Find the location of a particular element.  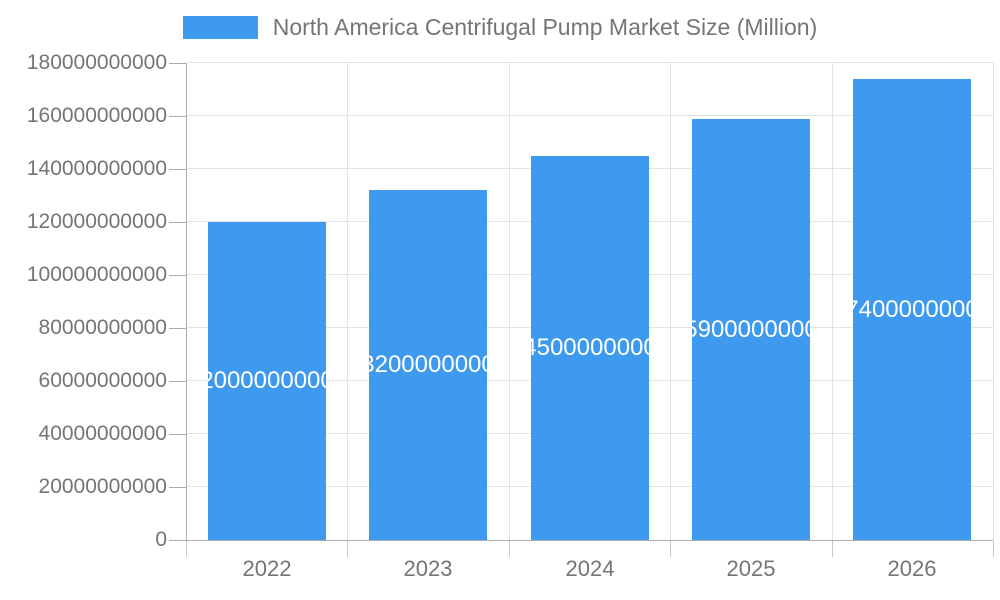

y-axis-tick-label: 140000000000 is located at coordinates (96, 168).